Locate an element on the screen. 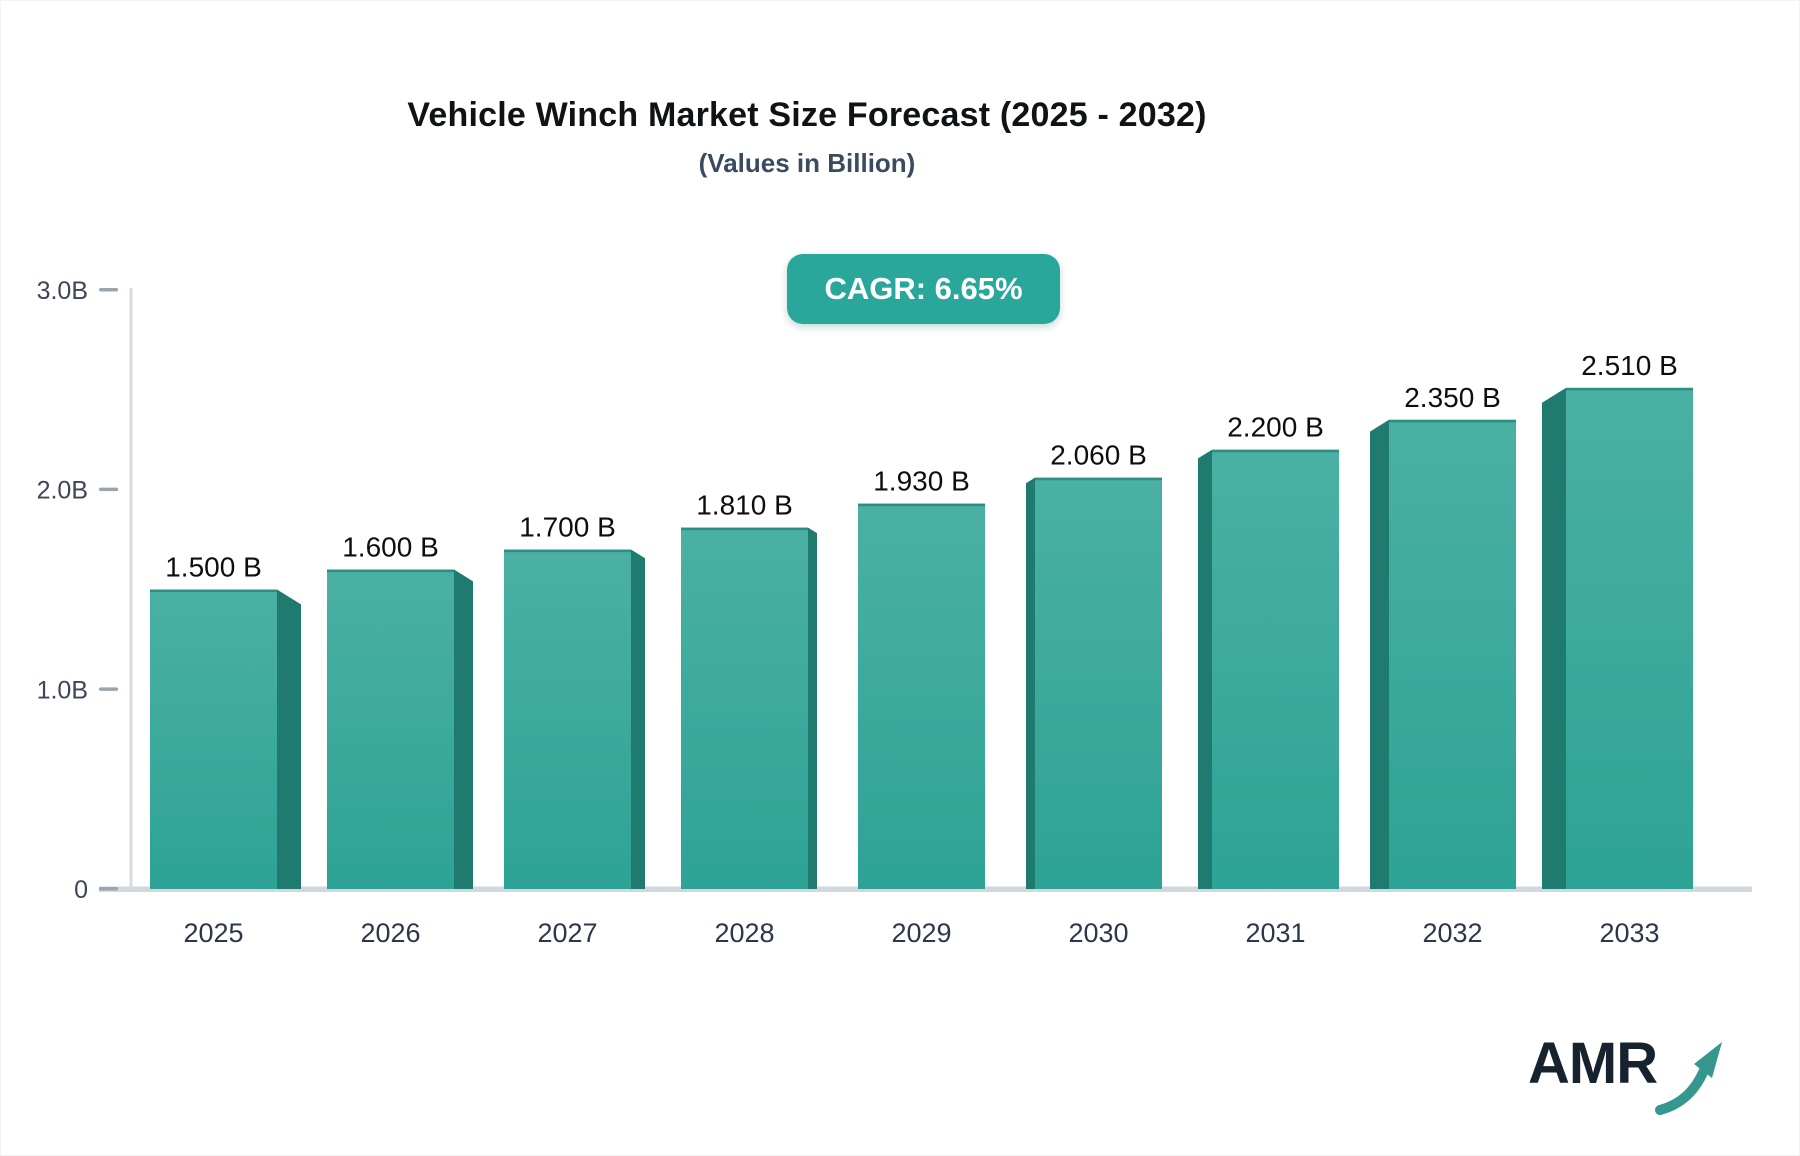 The width and height of the screenshot is (1800, 1156). bar-group-2025: 1.500 B 2025 is located at coordinates (225, 750).